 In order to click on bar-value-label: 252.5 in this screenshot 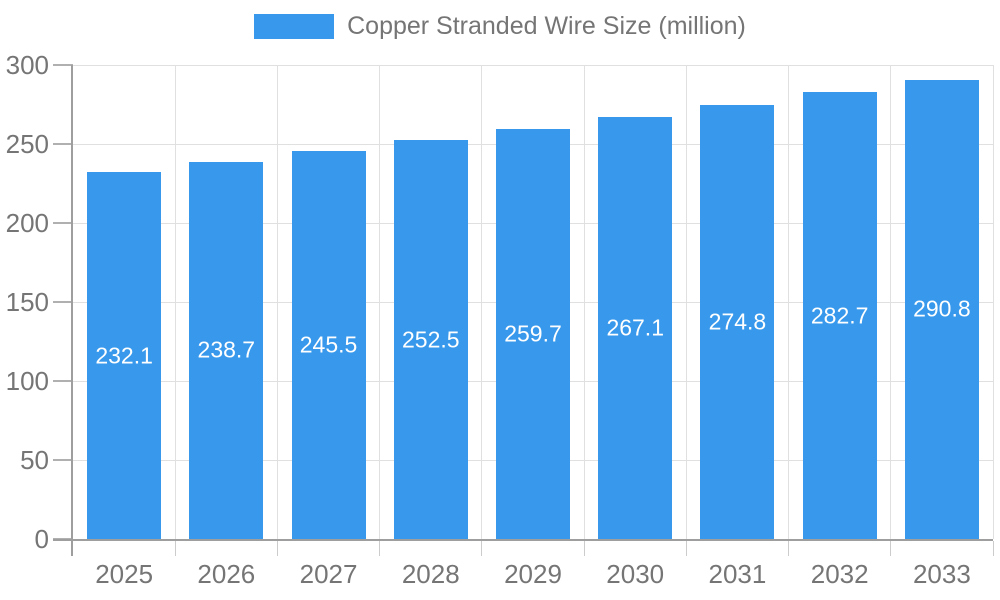, I will do `click(430, 339)`.